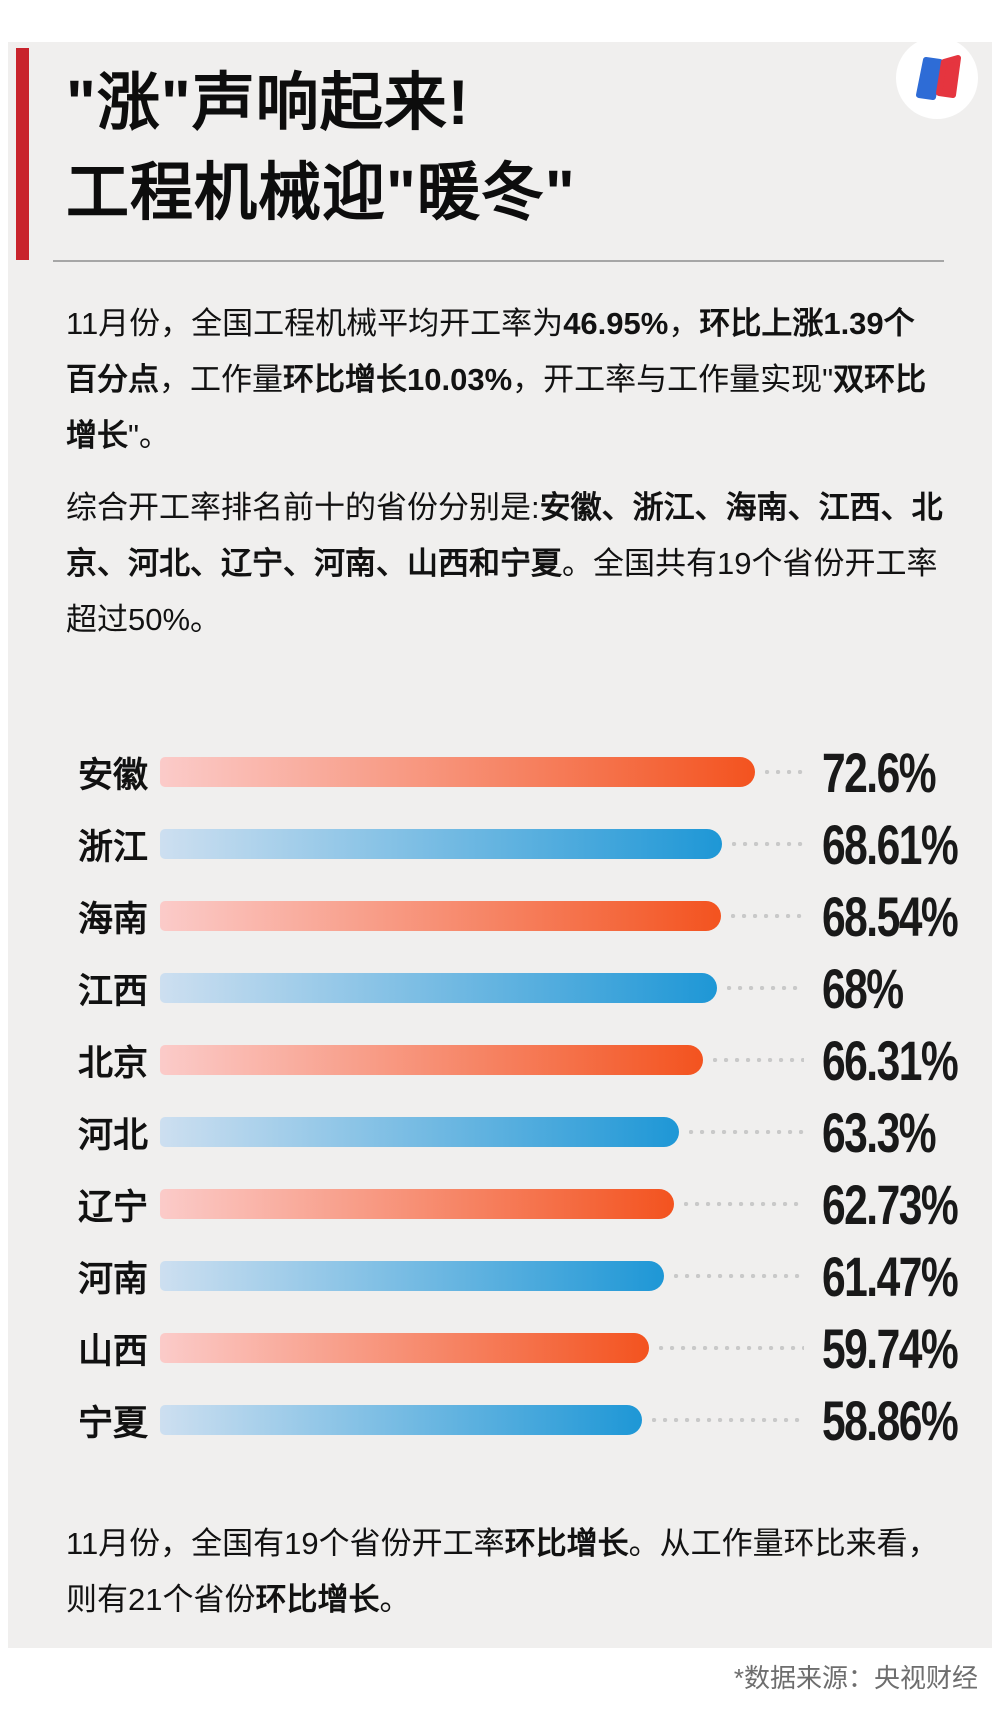  Describe the element at coordinates (879, 772) in the screenshot. I see `bar-value: 72.6%` at that location.